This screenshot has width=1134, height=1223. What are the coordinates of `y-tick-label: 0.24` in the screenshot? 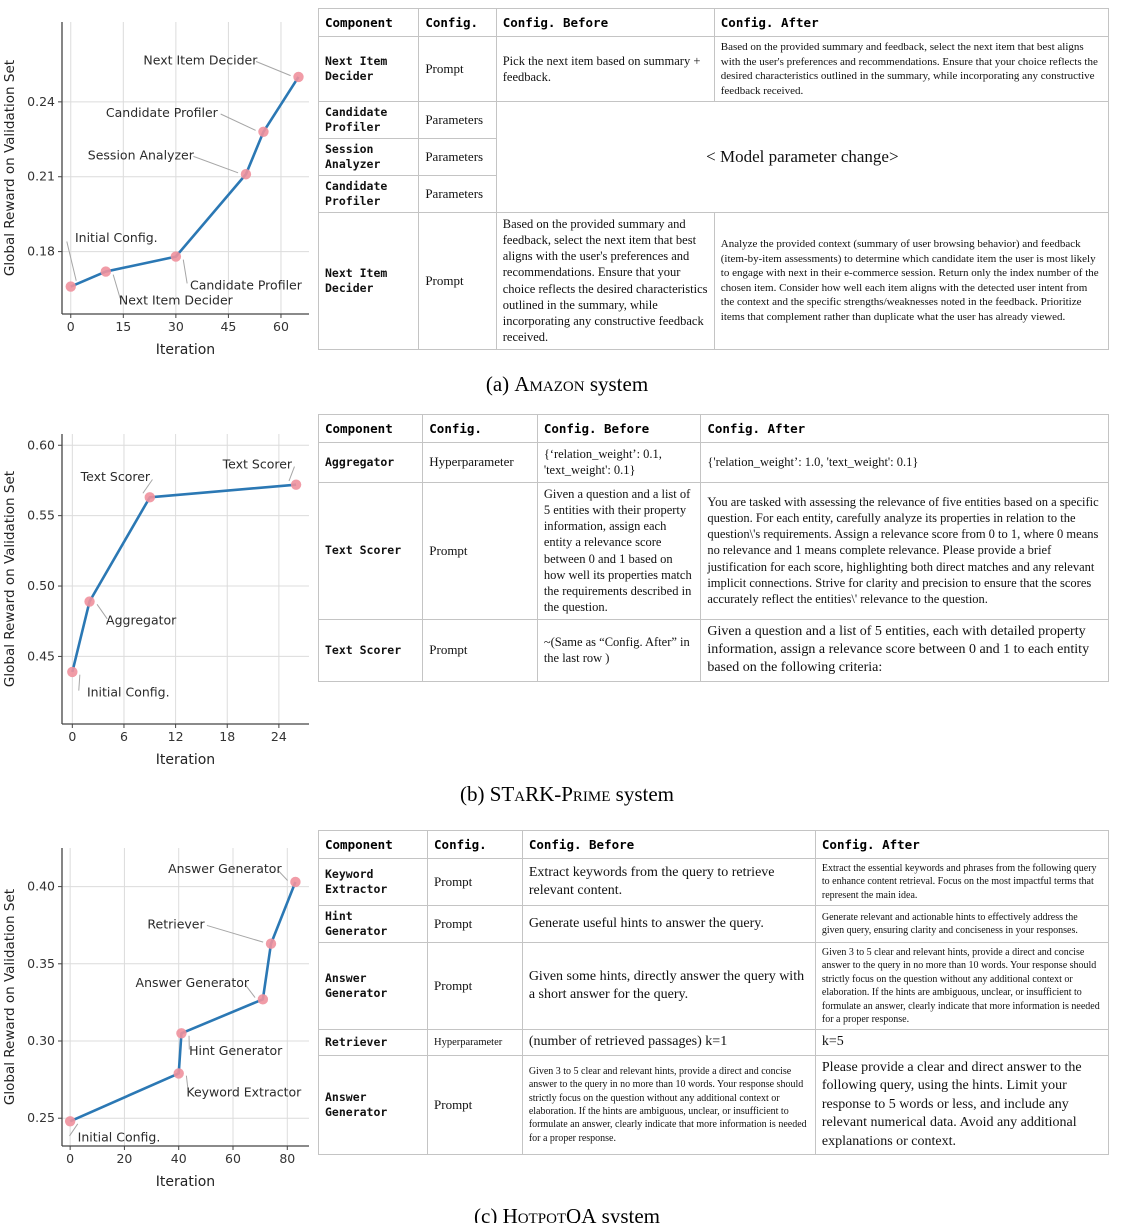 It's located at (41, 101).